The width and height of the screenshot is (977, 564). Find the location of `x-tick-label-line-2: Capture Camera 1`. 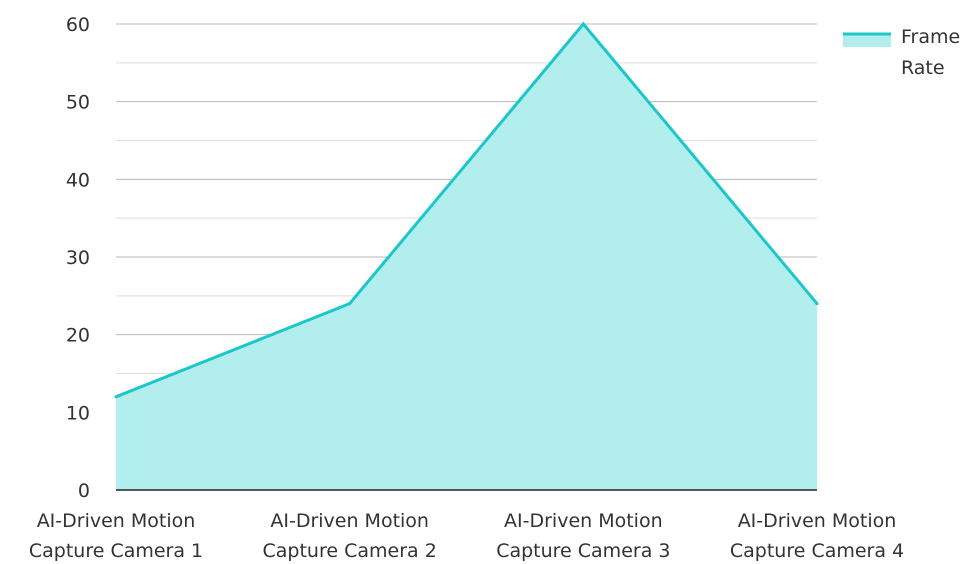

x-tick-label-line-2: Capture Camera 1 is located at coordinates (116, 551).